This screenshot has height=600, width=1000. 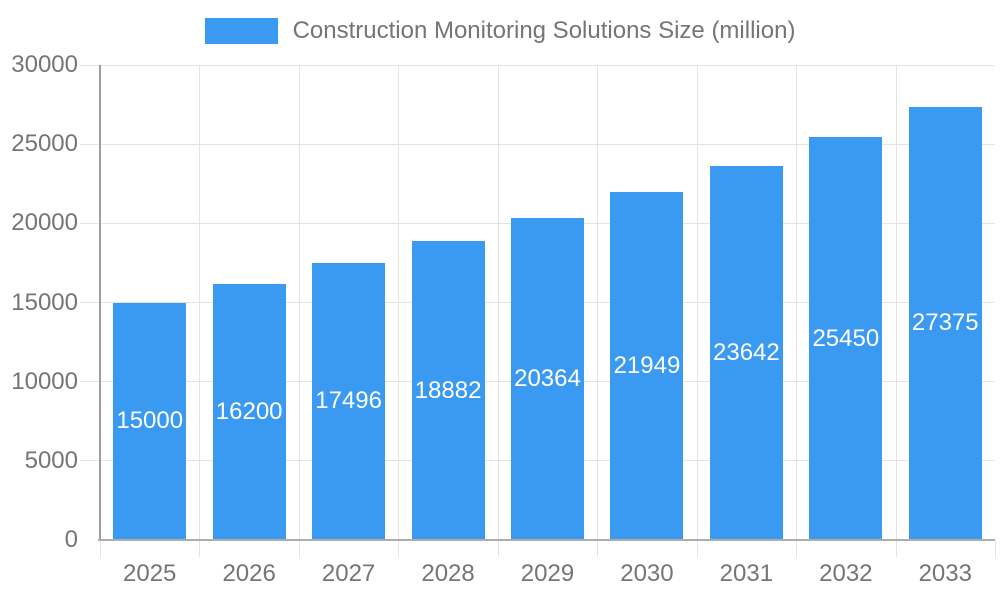 I want to click on bar-value-label: 21949, so click(x=647, y=366).